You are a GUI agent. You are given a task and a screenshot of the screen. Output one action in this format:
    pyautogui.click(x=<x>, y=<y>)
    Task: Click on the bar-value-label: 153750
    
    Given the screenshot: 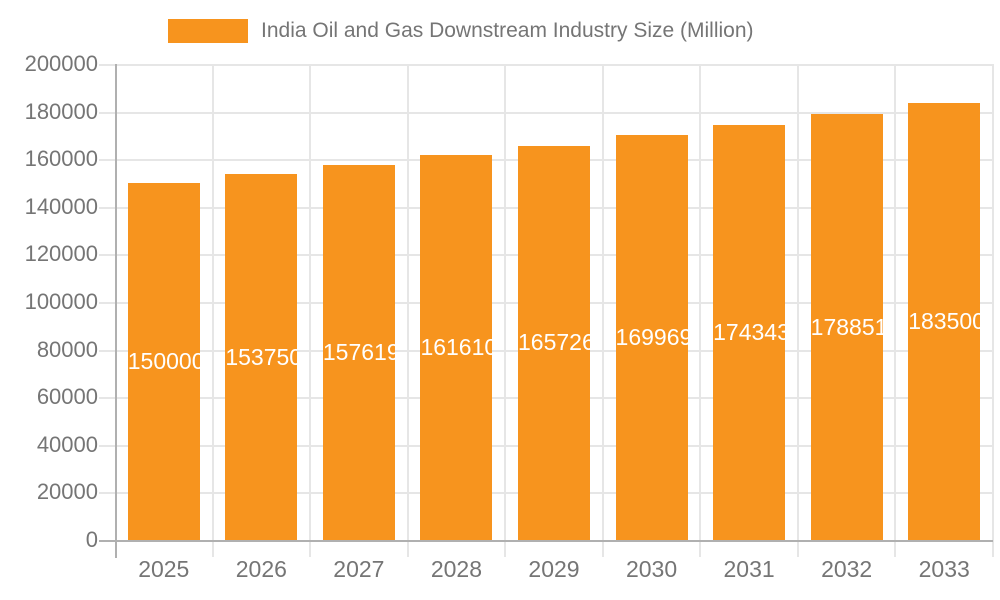 What is the action you would take?
    pyautogui.click(x=261, y=356)
    